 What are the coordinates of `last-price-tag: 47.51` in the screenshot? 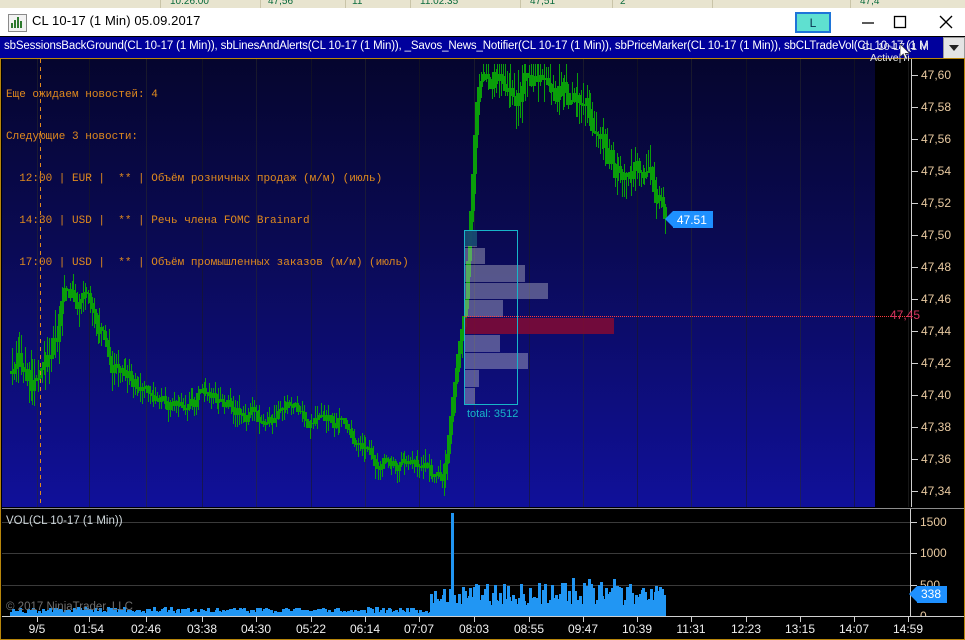 It's located at (688, 219).